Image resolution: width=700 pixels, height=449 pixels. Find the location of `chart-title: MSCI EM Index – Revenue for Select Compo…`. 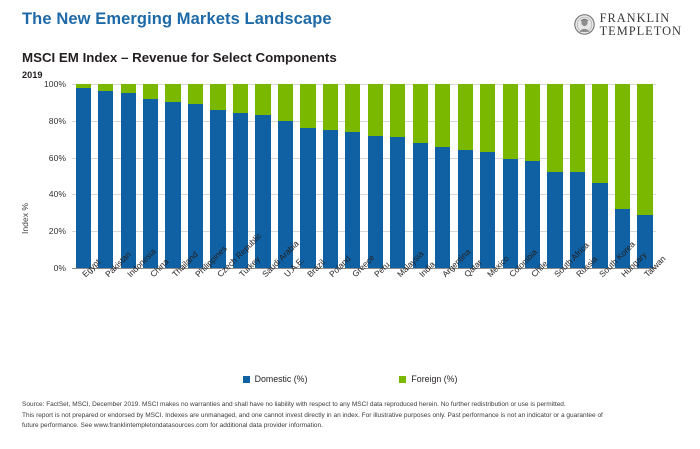

chart-title: MSCI EM Index – Revenue for Select Compo… is located at coordinates (179, 57).